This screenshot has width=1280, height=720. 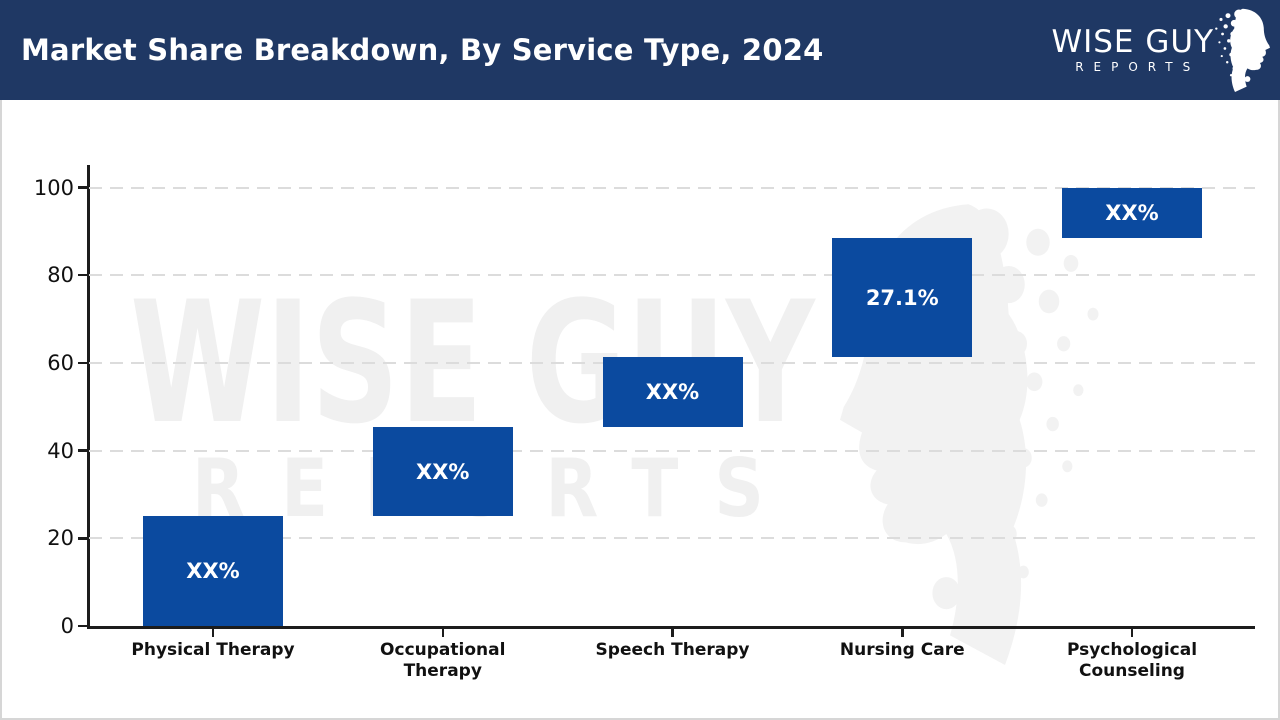 I want to click on logo-brand-sub: REPORTS, so click(x=1138, y=67).